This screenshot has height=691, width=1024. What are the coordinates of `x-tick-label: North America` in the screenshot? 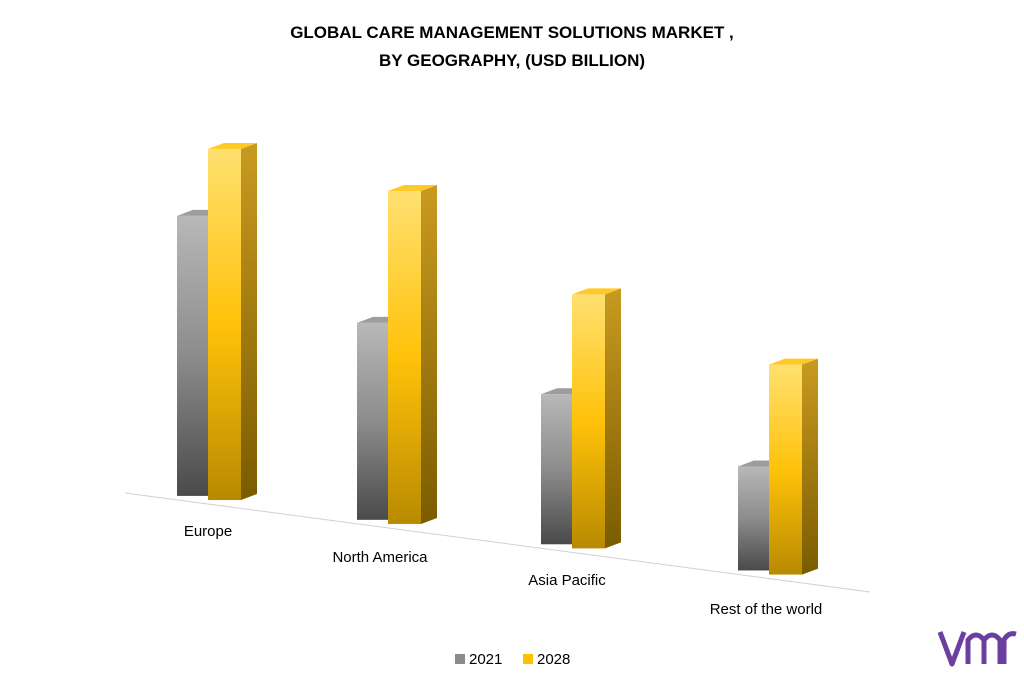 It's located at (380, 557).